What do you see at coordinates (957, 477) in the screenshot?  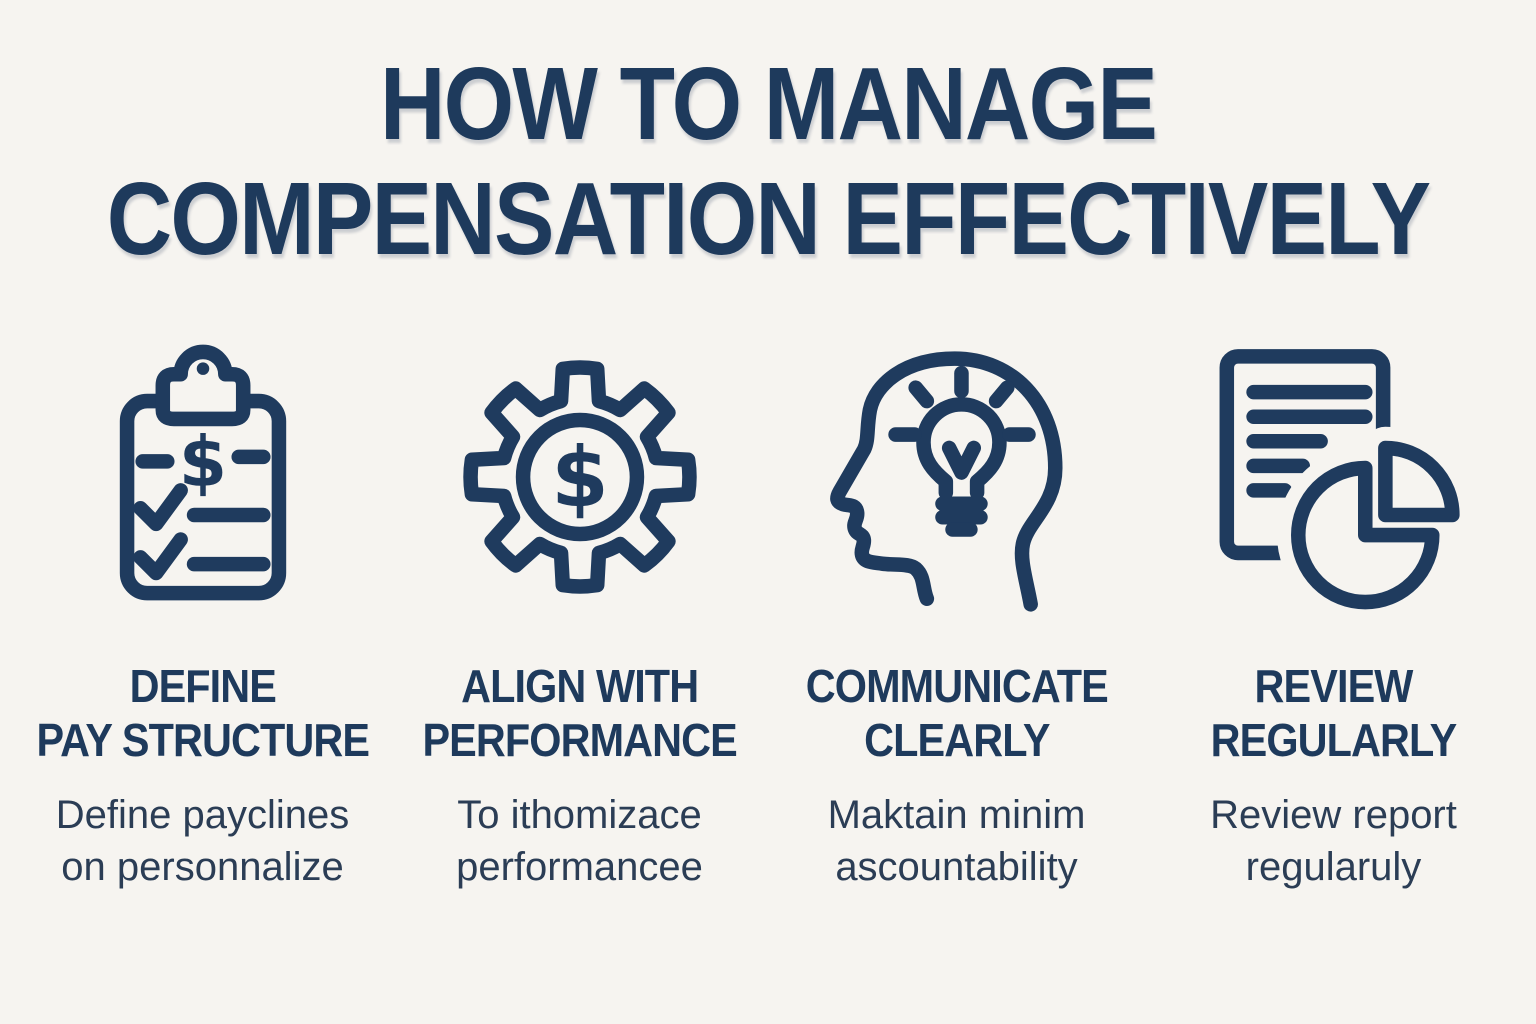 I see `head-lightbulb-icon` at bounding box center [957, 477].